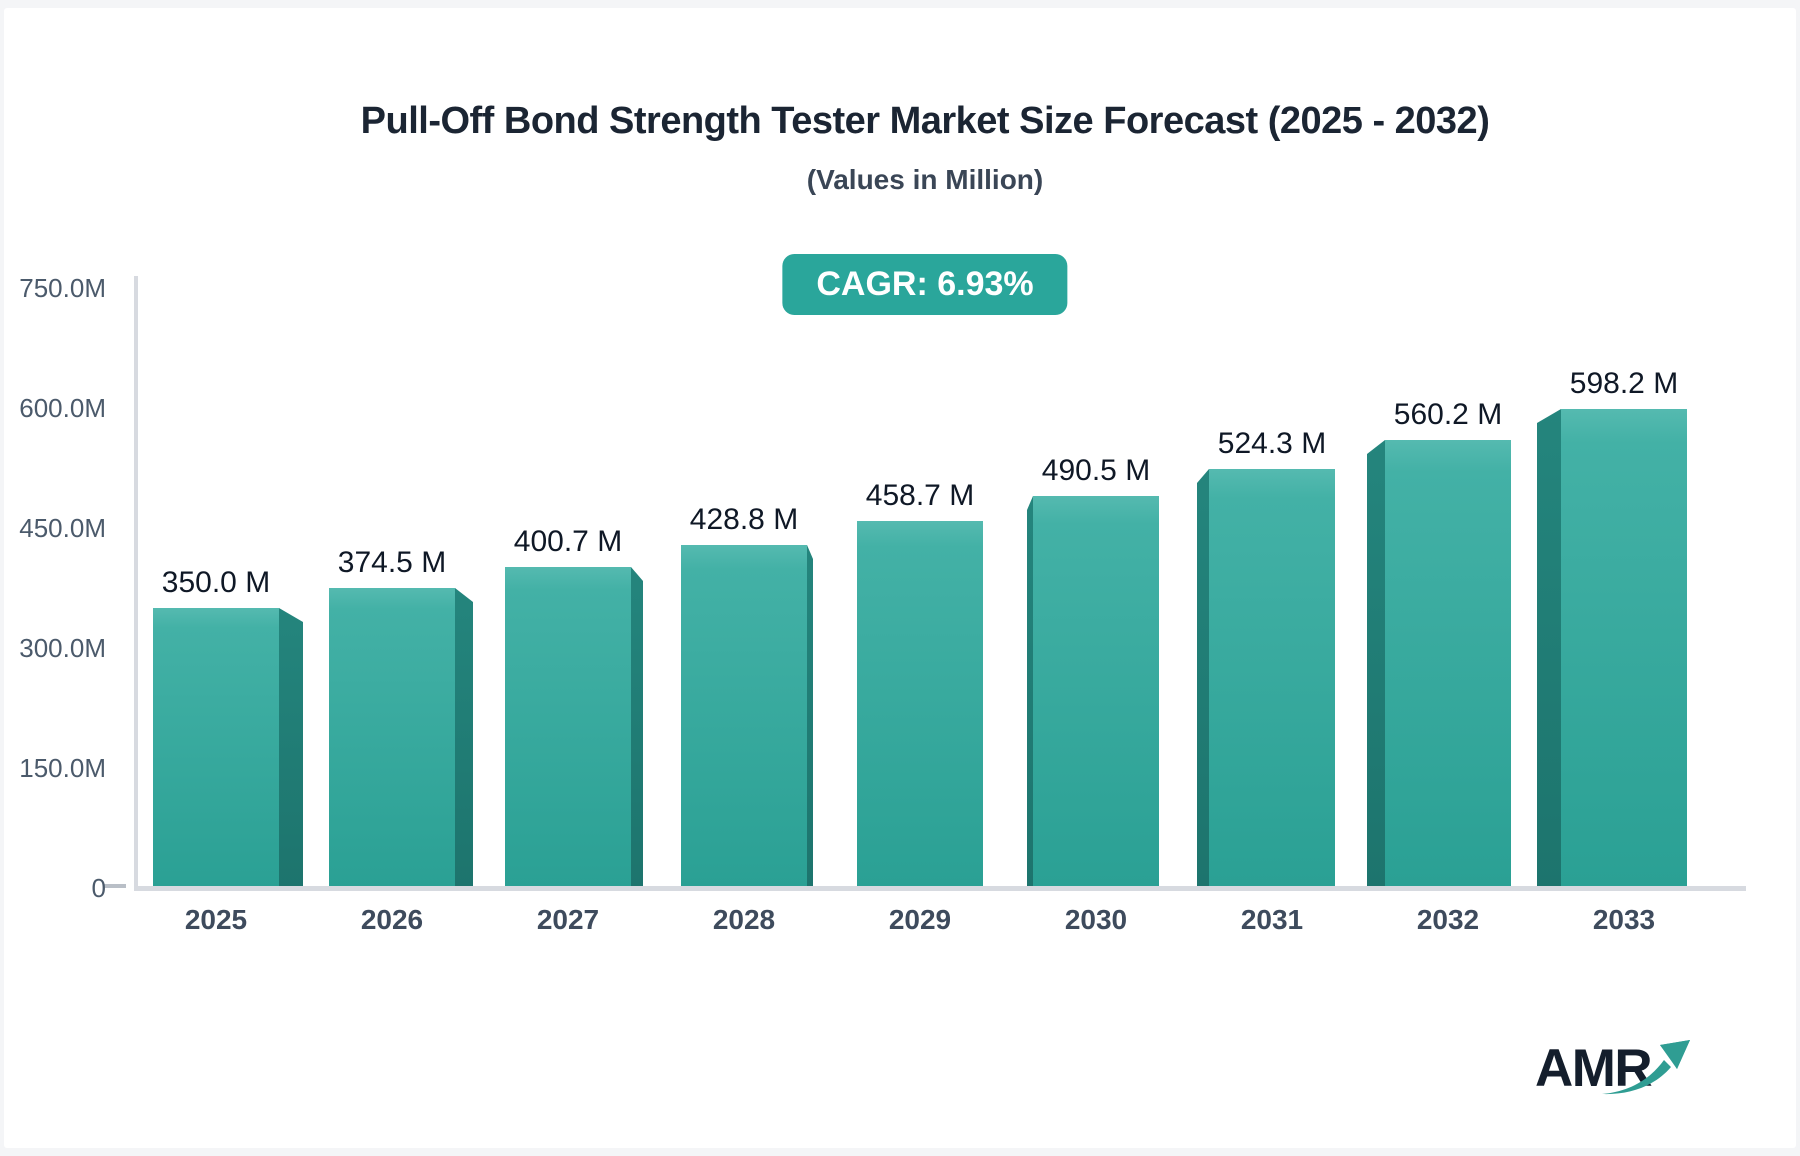  What do you see at coordinates (392, 562) in the screenshot?
I see `bar-value-label: 374.5 M` at bounding box center [392, 562].